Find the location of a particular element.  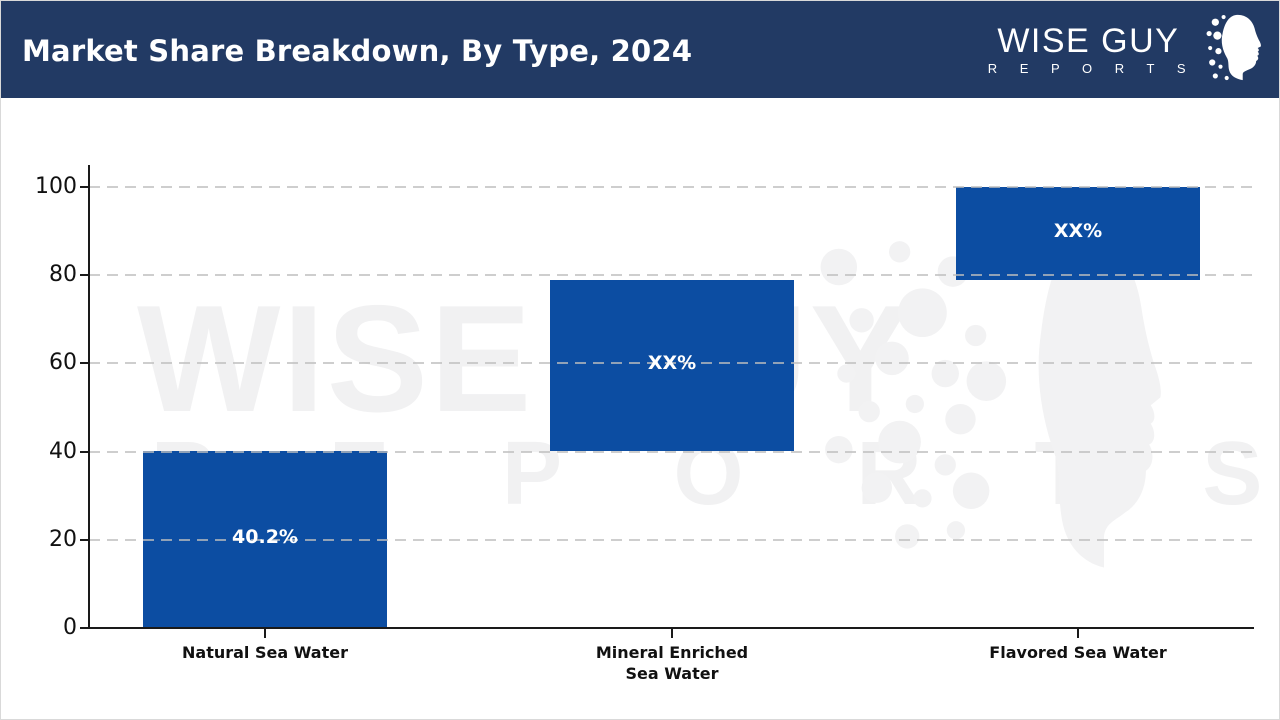

y-axis-spine is located at coordinates (89, 397).